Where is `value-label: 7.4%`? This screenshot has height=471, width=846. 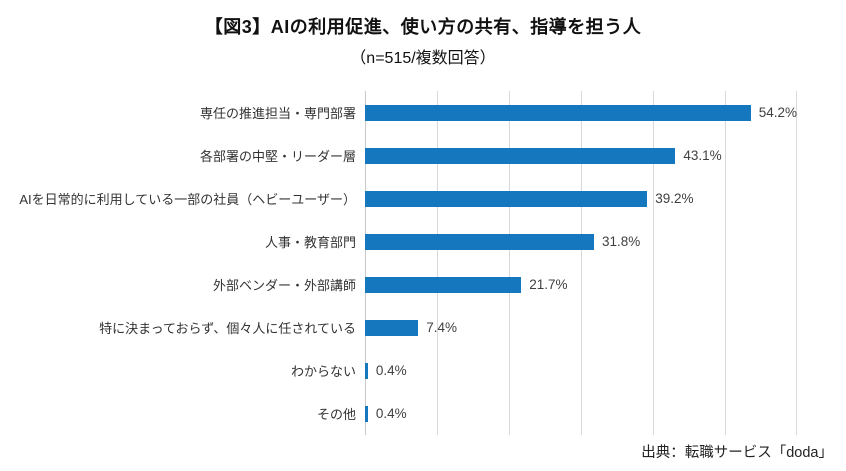
value-label: 7.4% is located at coordinates (442, 327).